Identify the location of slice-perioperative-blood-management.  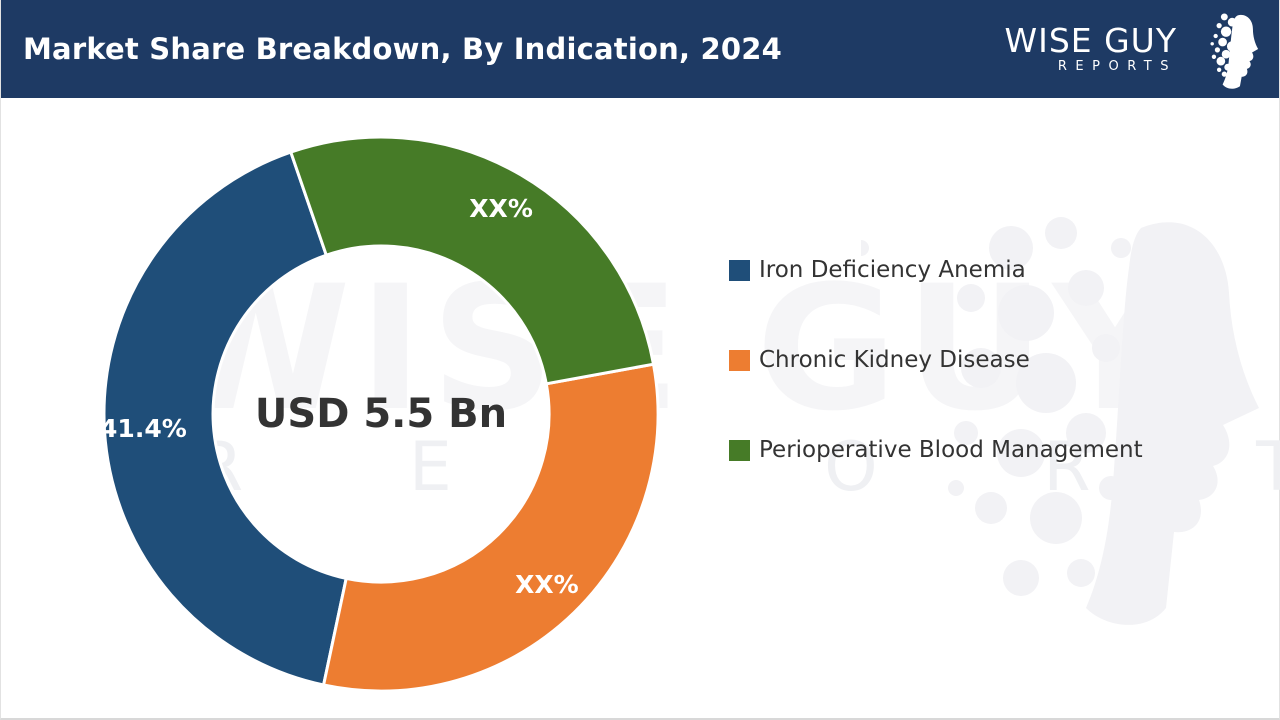
(472, 260).